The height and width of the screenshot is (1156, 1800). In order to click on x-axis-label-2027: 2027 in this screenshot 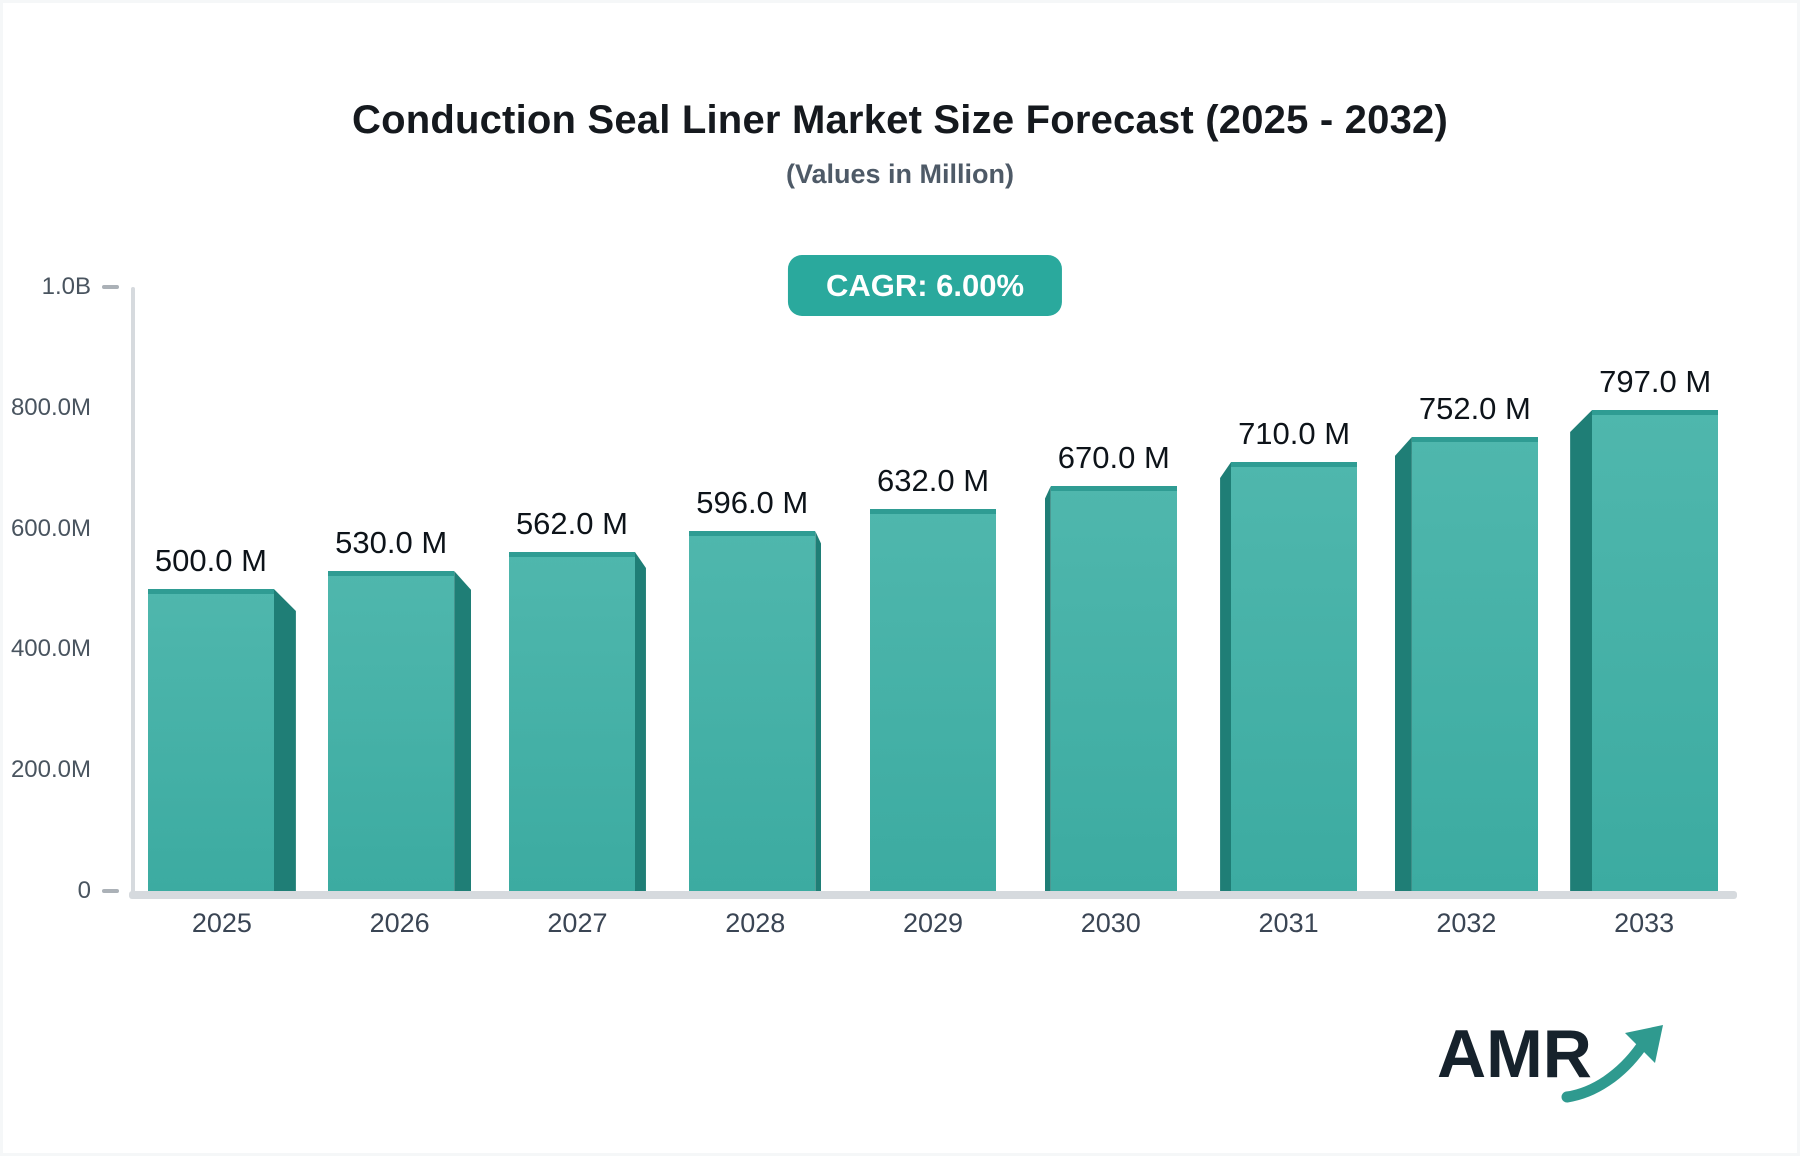, I will do `click(577, 923)`.